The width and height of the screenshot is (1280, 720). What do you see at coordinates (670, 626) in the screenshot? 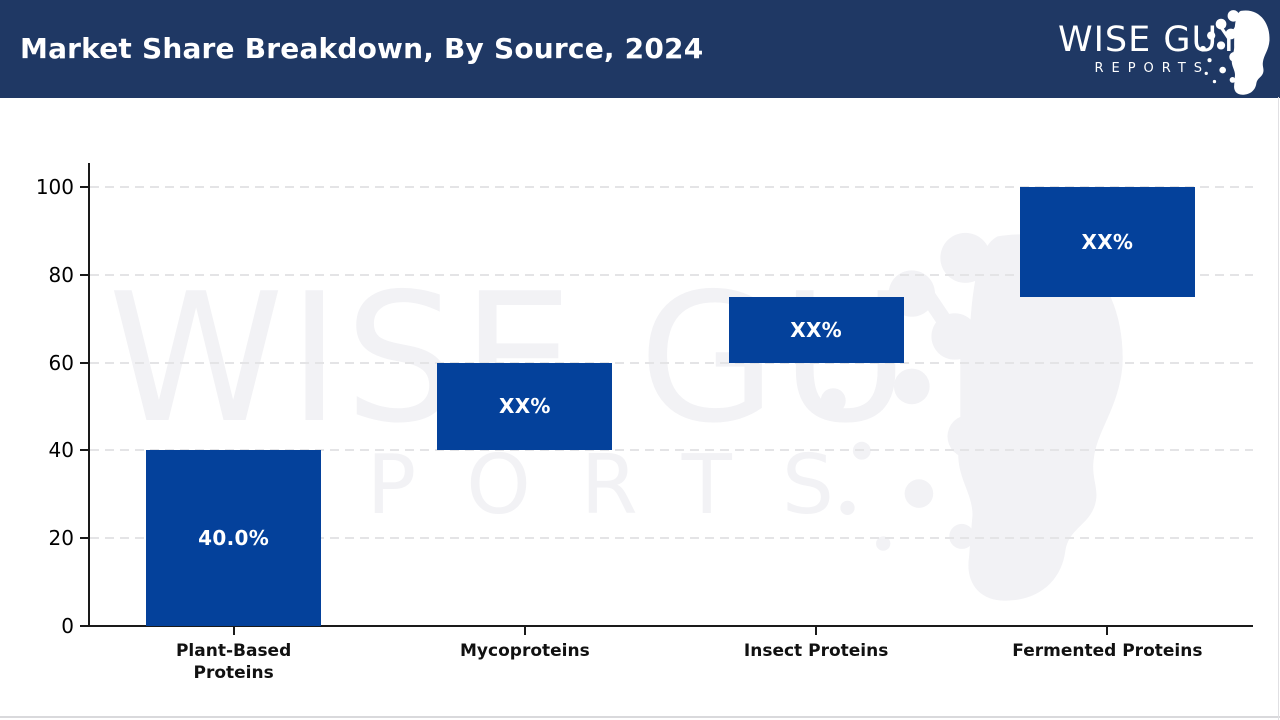
I see `x-axis` at bounding box center [670, 626].